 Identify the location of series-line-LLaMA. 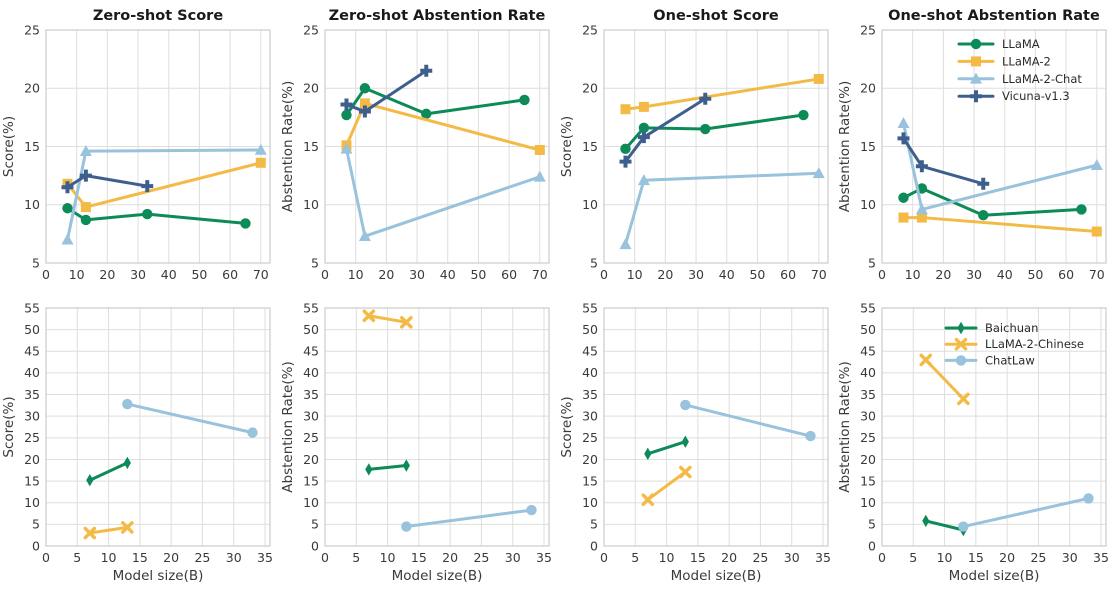
(435, 101).